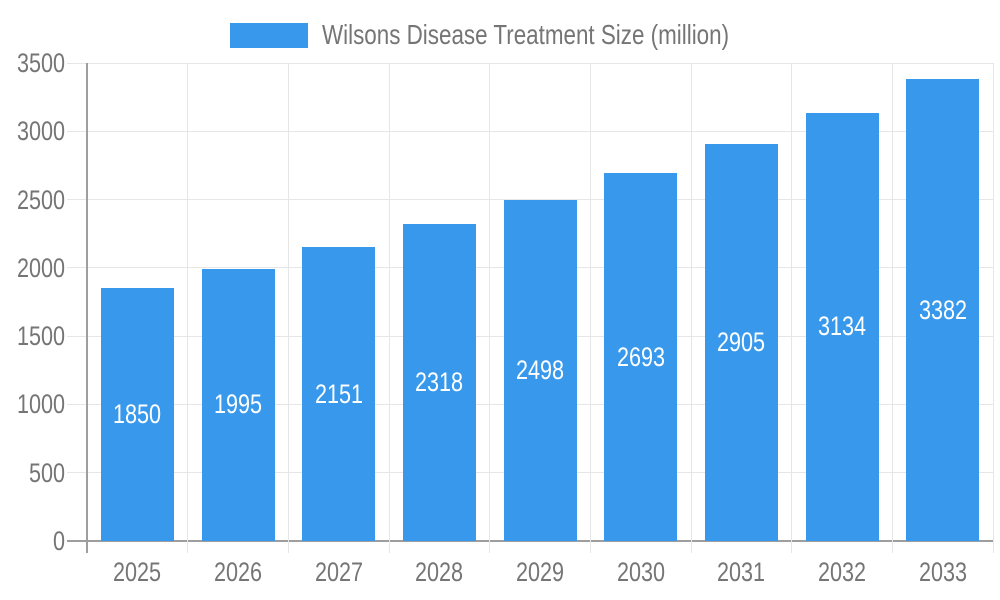  Describe the element at coordinates (58, 541) in the screenshot. I see `y-tick-label: 0` at that location.